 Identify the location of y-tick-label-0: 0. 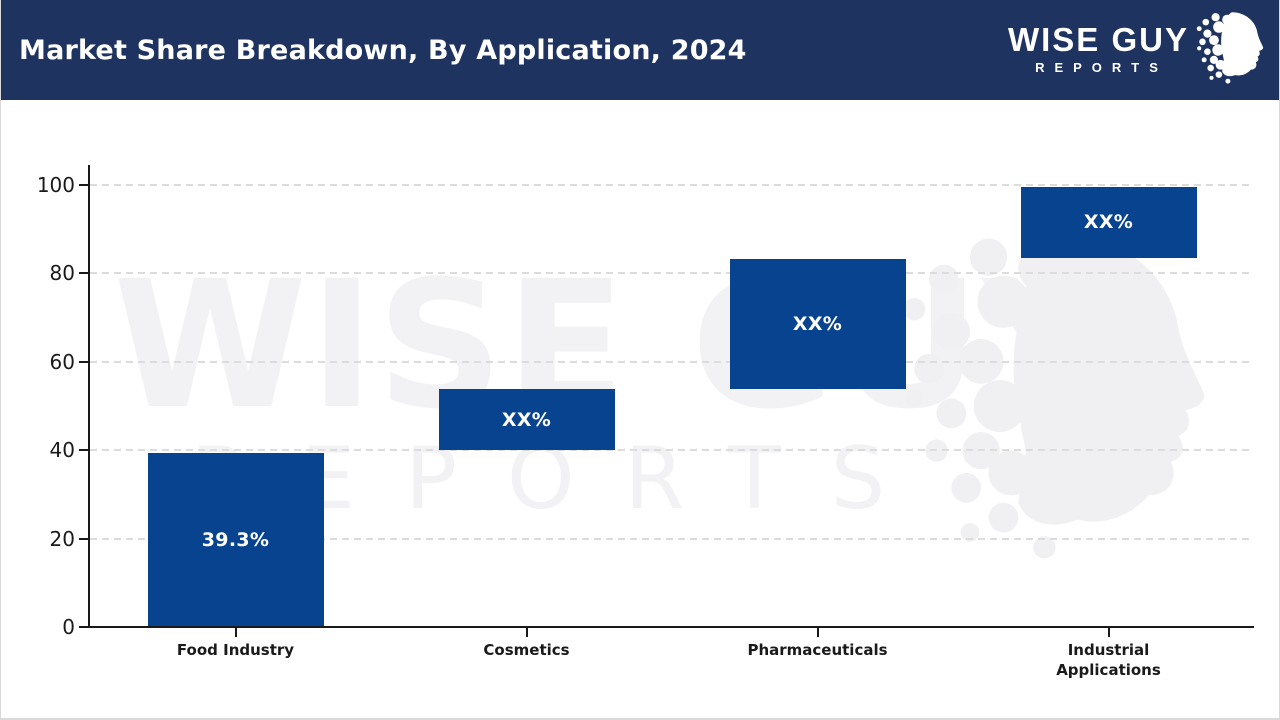
(68, 627).